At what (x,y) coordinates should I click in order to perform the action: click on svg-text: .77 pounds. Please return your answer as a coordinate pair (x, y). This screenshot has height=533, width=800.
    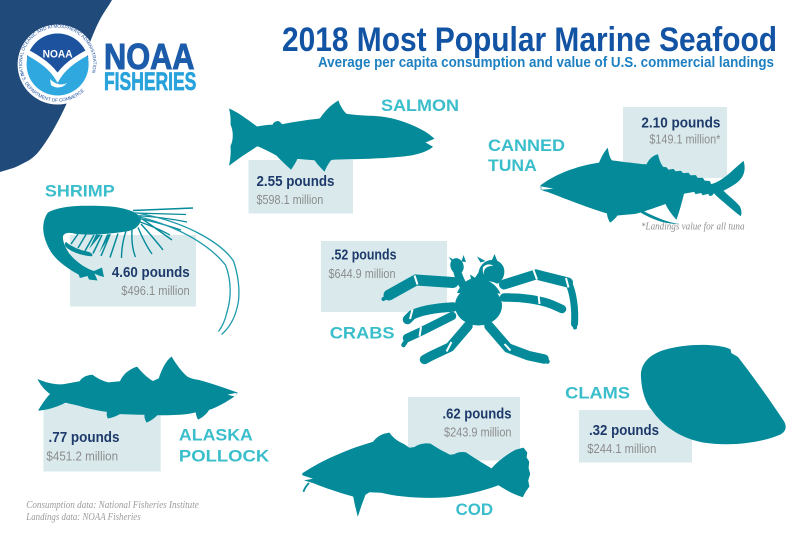
    Looking at the image, I should click on (84, 437).